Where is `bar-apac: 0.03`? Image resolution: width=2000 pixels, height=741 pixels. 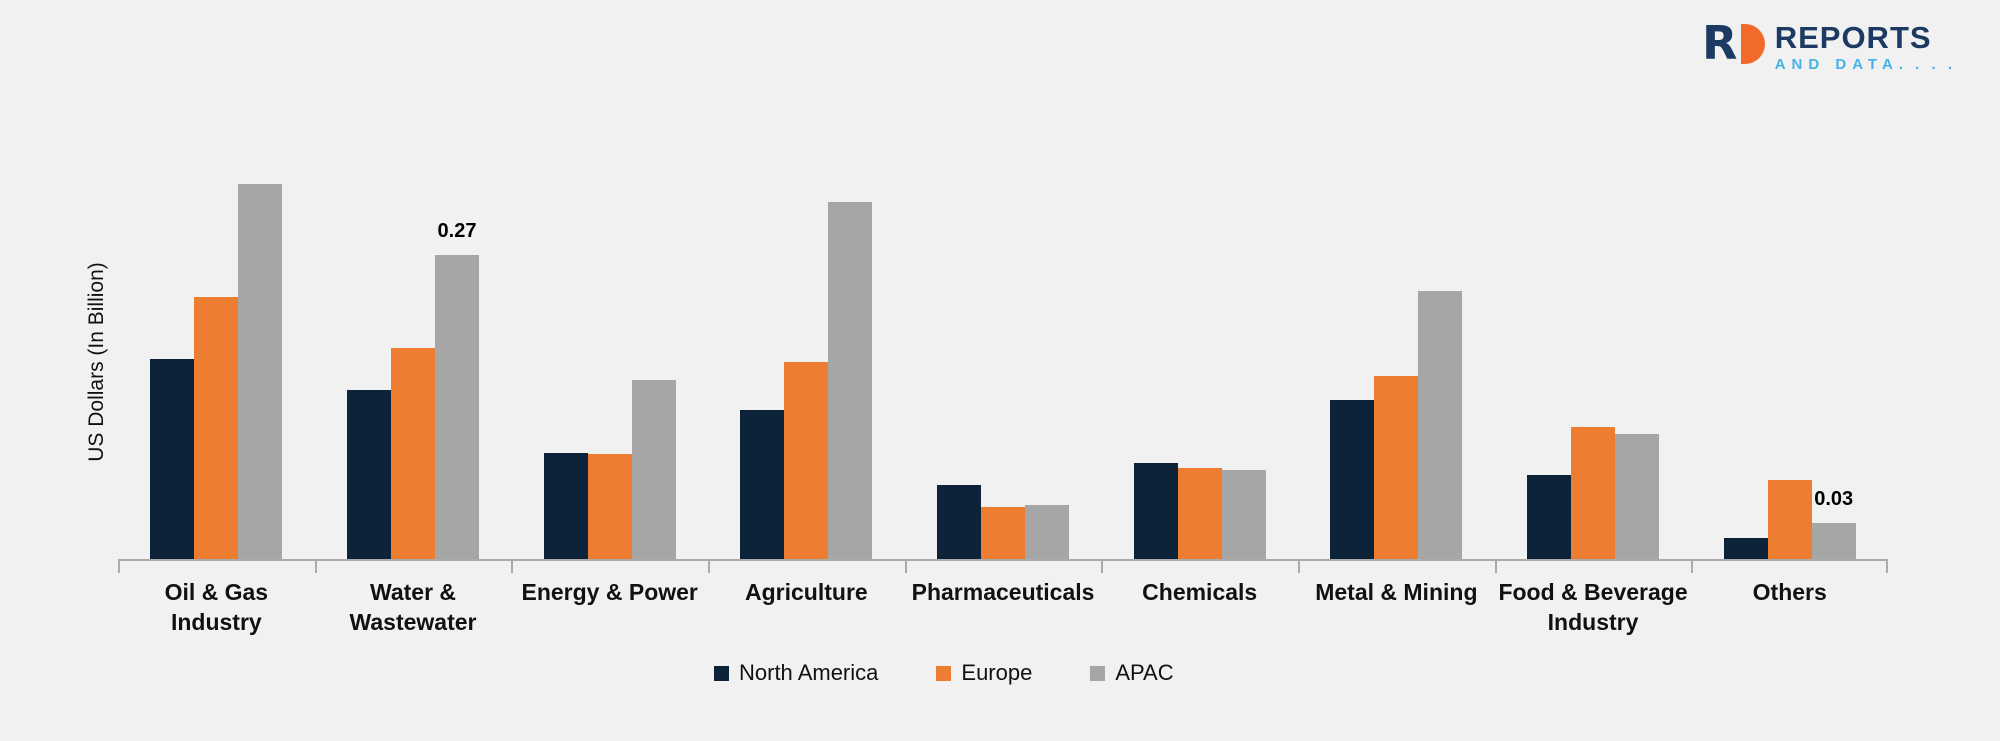 bar-apac: 0.03 is located at coordinates (1833, 523).